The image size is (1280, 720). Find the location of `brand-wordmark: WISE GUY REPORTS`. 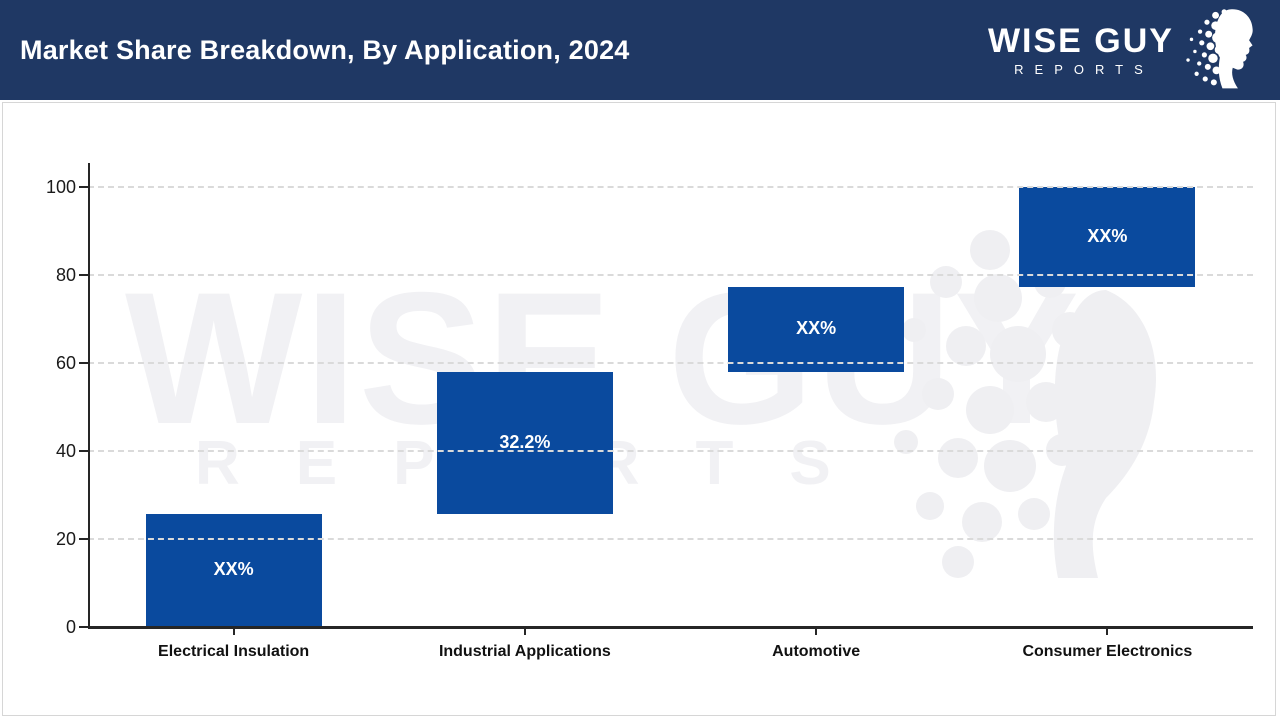

brand-wordmark: WISE GUY REPORTS is located at coordinates (1081, 50).